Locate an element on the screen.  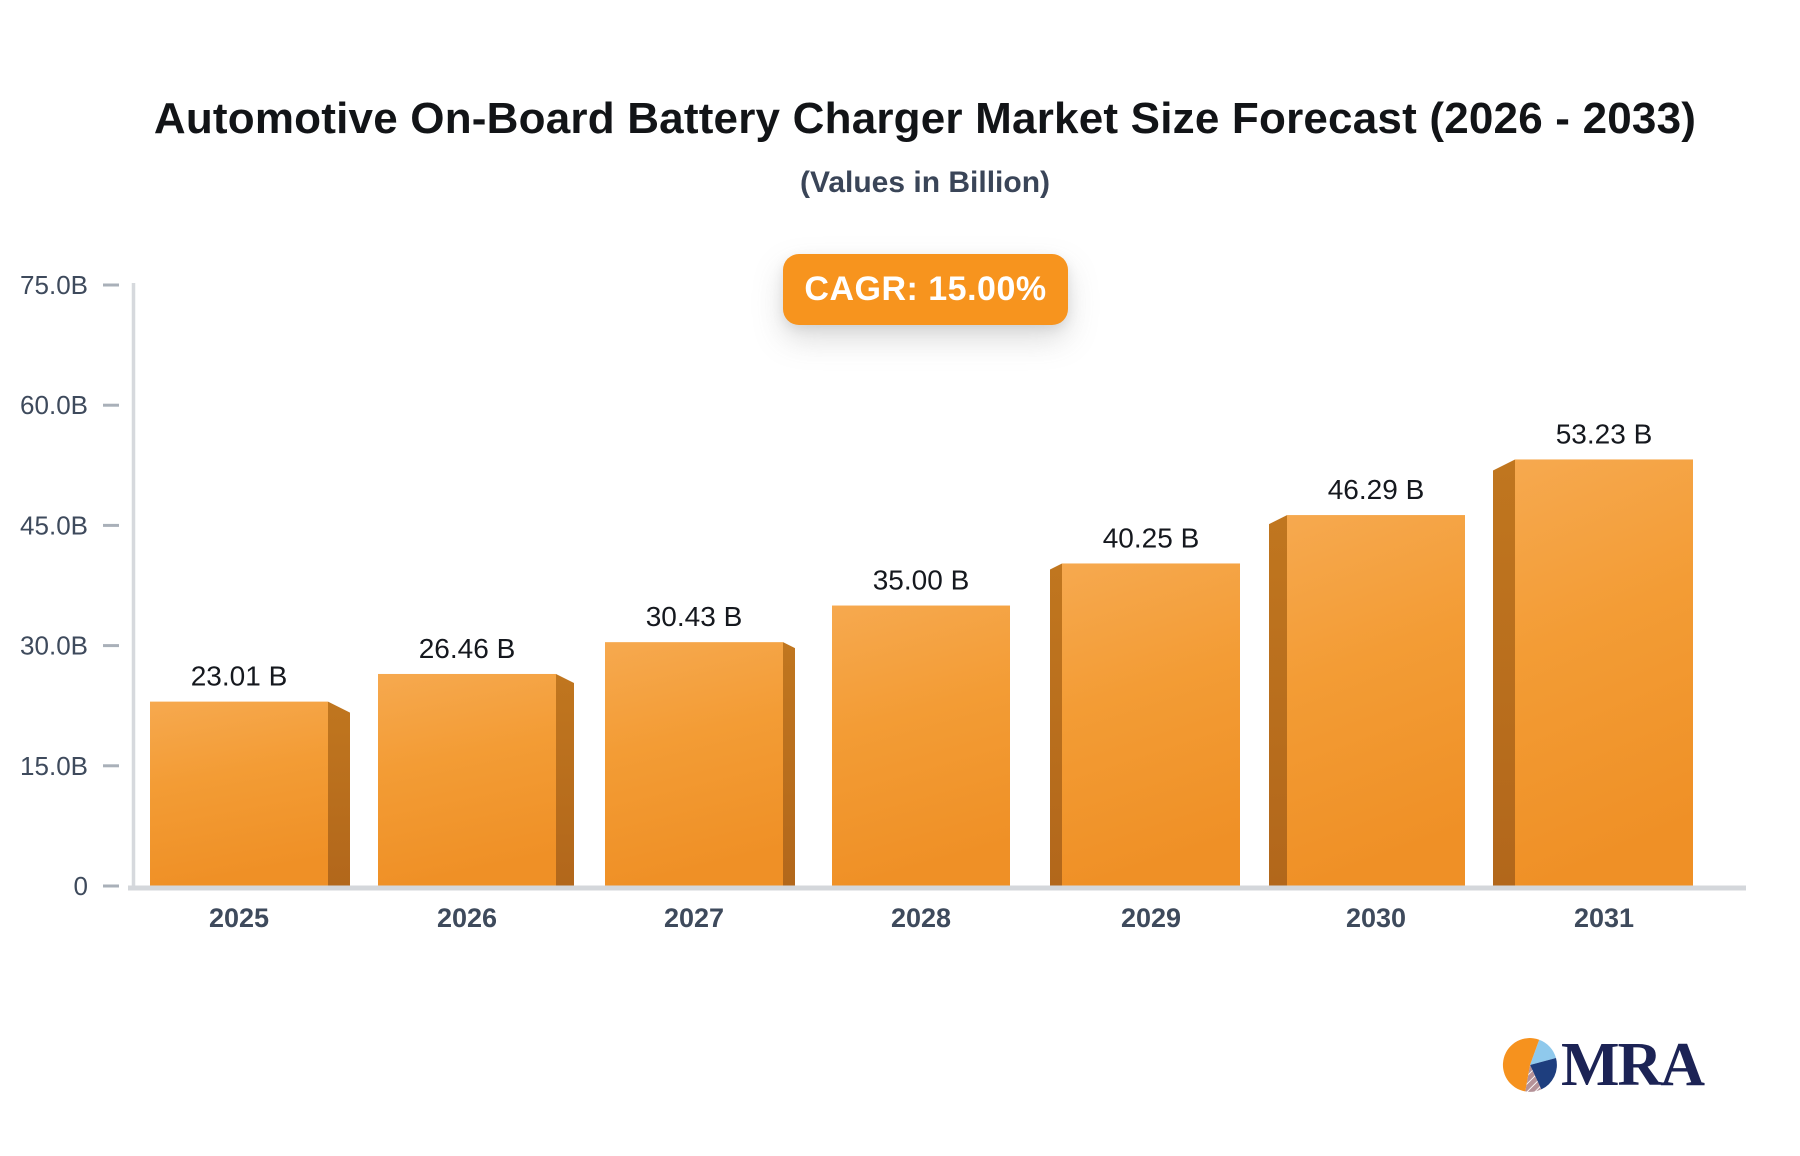
y-tick-label: 45.0B is located at coordinates (54, 525).